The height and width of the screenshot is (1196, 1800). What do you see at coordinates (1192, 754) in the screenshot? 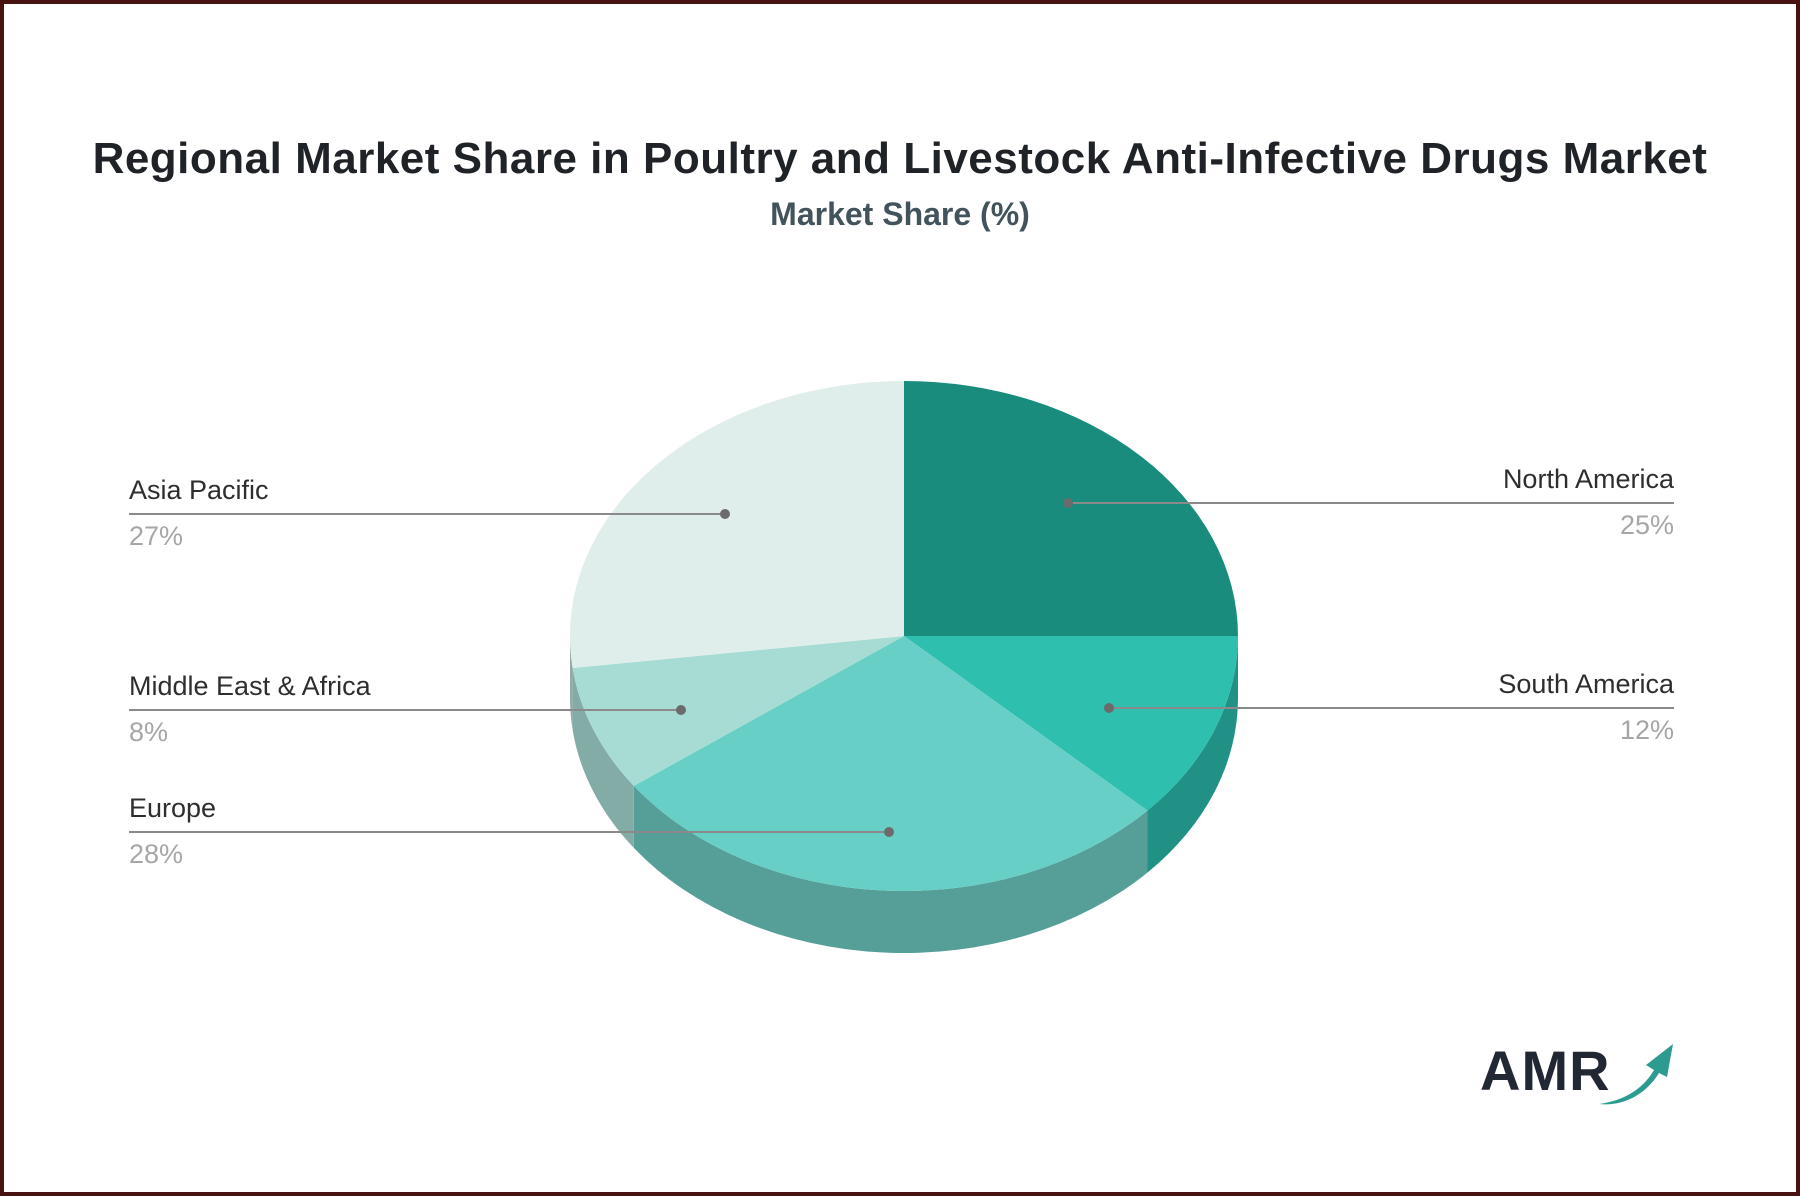
I see `pie-slice-side-south-america` at bounding box center [1192, 754].